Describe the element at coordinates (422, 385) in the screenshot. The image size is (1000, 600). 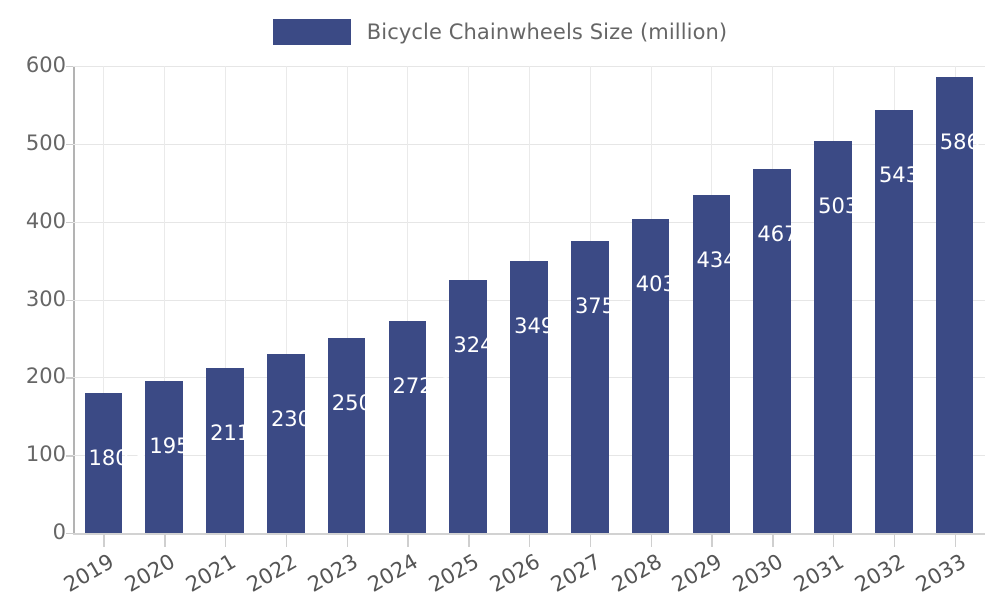
I see `bar-value-label: 272.9` at that location.